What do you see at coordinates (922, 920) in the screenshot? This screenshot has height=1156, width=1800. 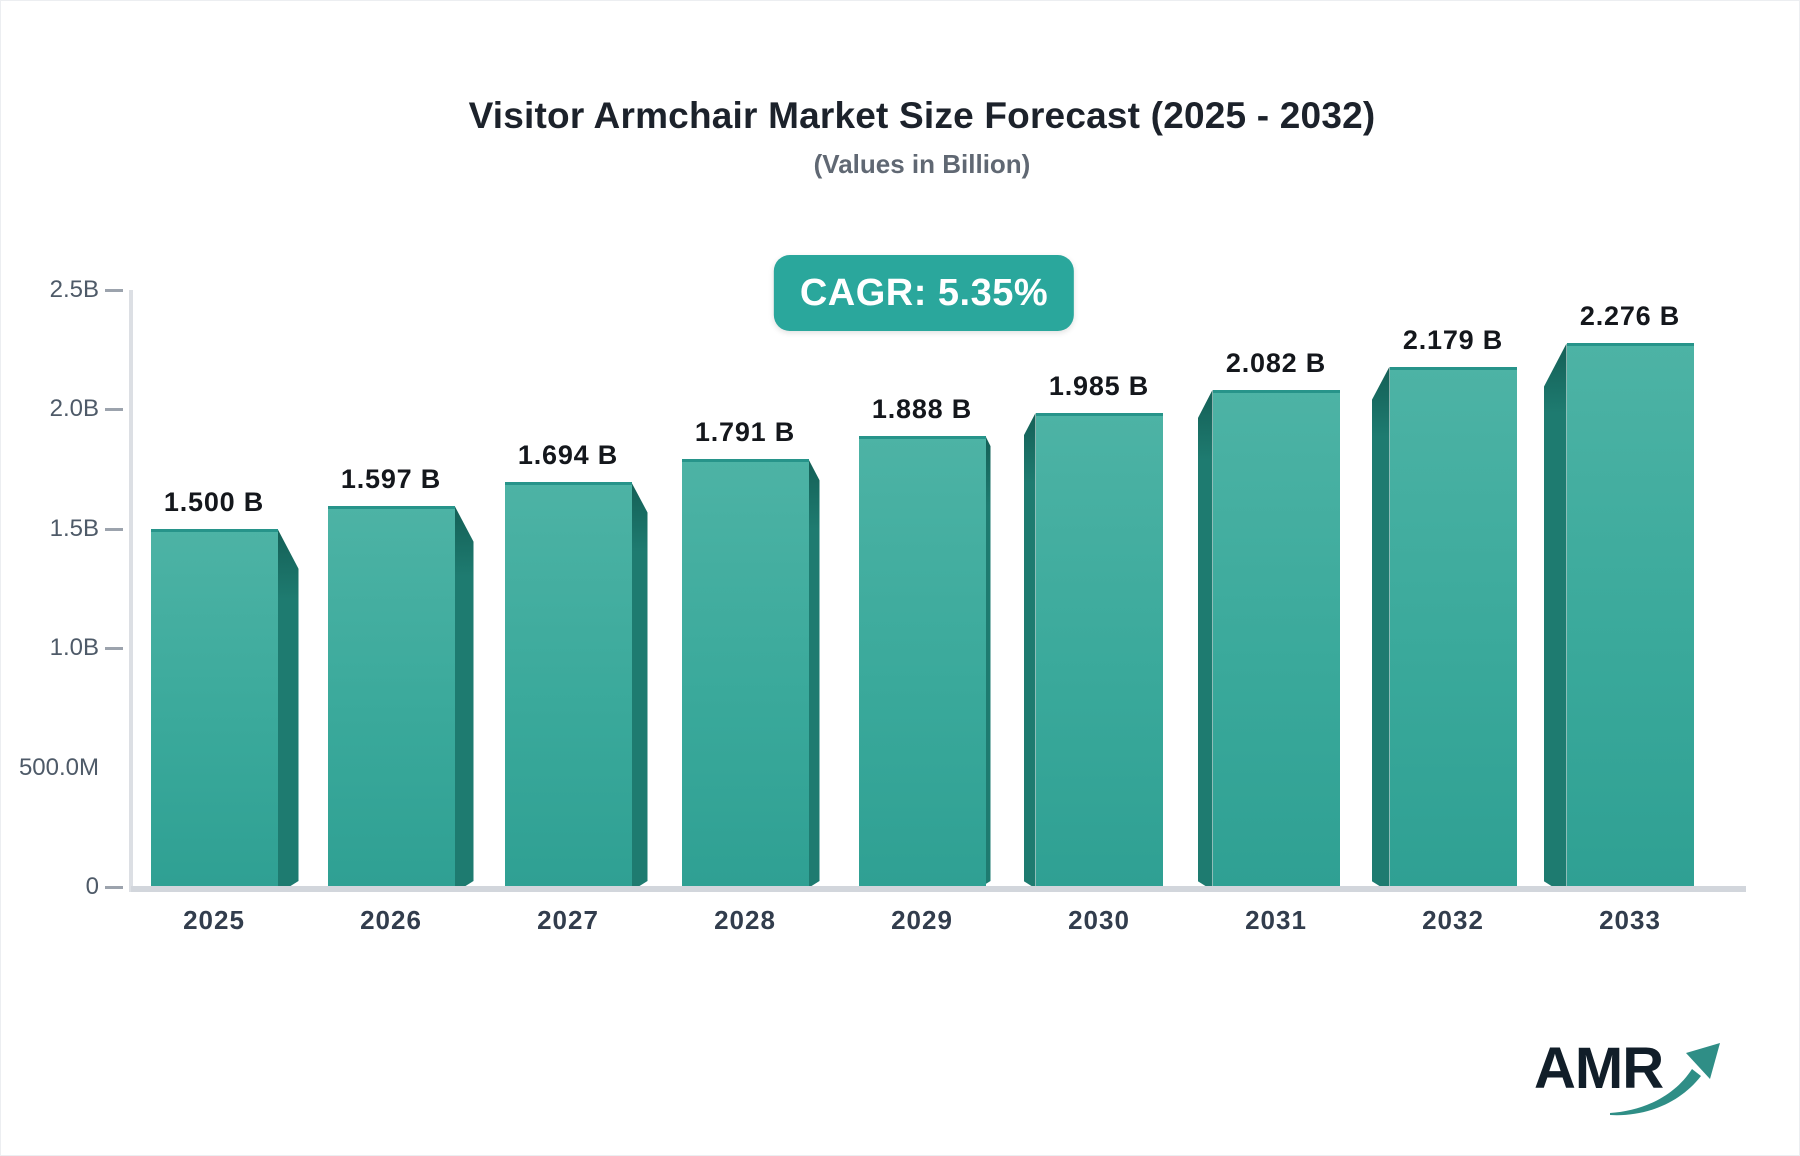 I see `x-axis-label-2029: 2029` at bounding box center [922, 920].